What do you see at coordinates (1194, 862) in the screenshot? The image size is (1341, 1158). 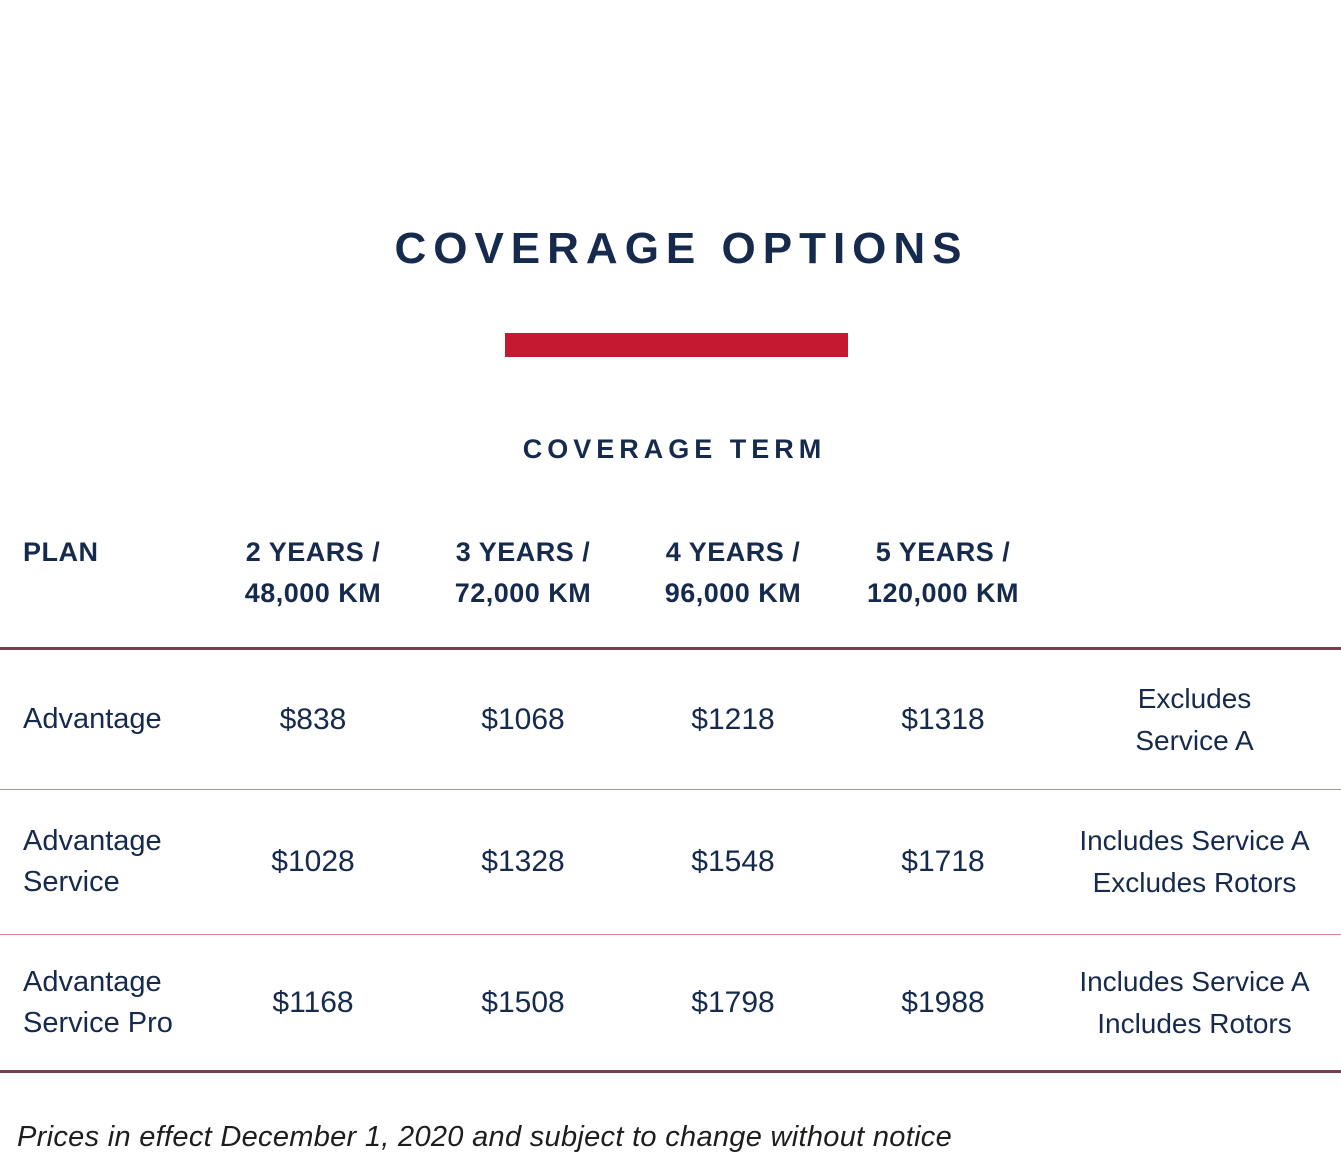 I see `plan-note: Includes Service A Excludes Rotors` at bounding box center [1194, 862].